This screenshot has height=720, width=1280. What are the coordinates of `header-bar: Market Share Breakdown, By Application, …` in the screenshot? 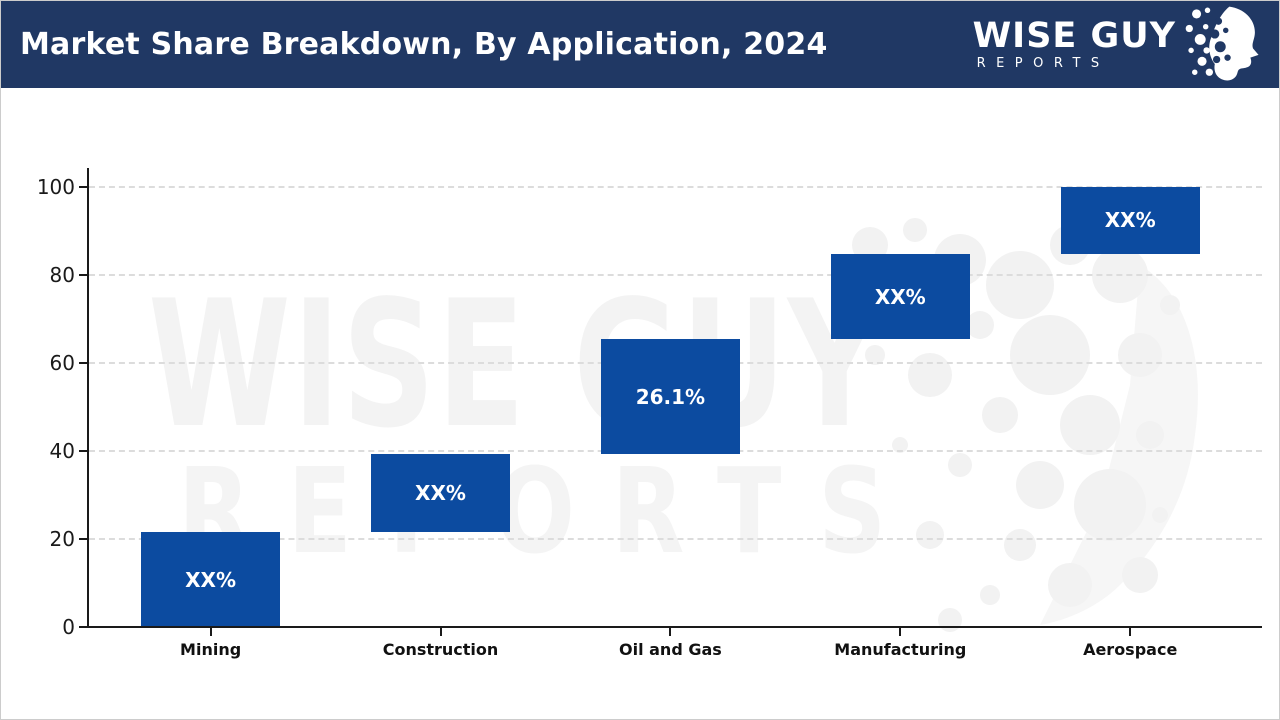 It's located at (640, 44).